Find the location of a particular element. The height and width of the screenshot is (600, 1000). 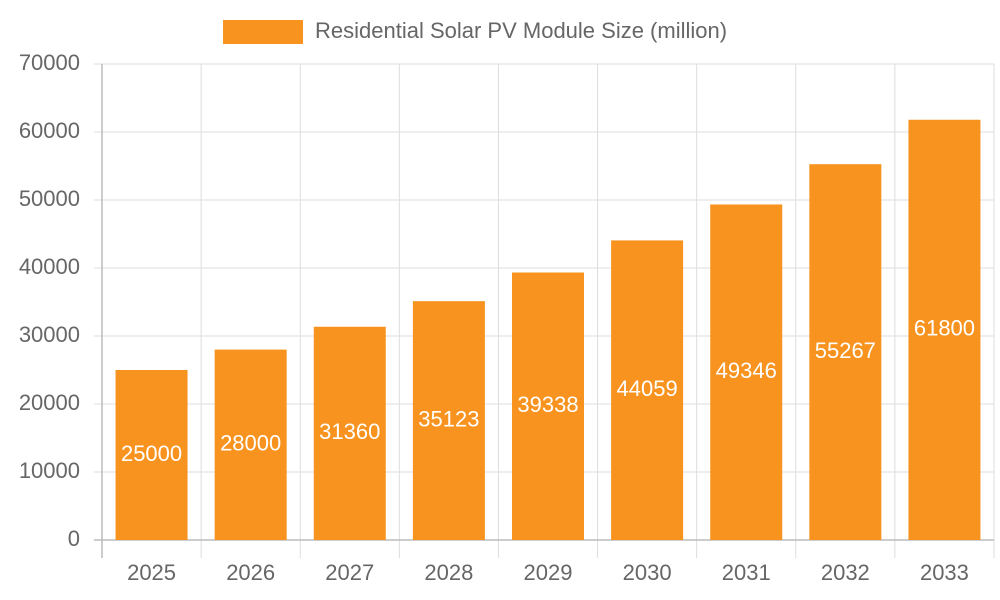

x-tick-label: 2025 is located at coordinates (151, 572).